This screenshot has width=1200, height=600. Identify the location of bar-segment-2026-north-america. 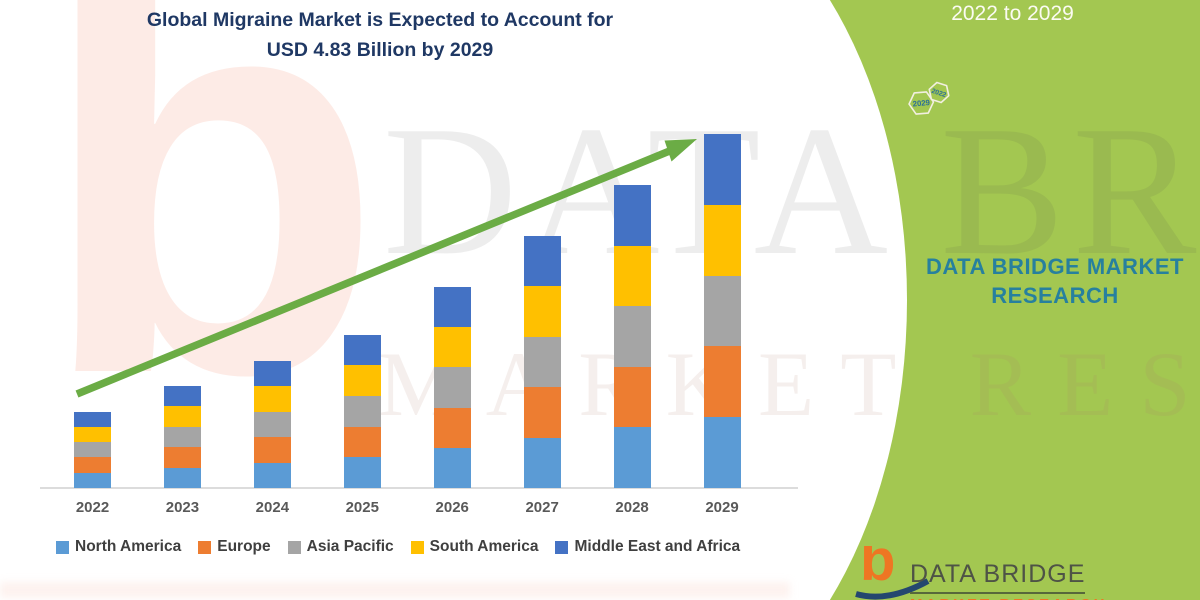
(452, 467).